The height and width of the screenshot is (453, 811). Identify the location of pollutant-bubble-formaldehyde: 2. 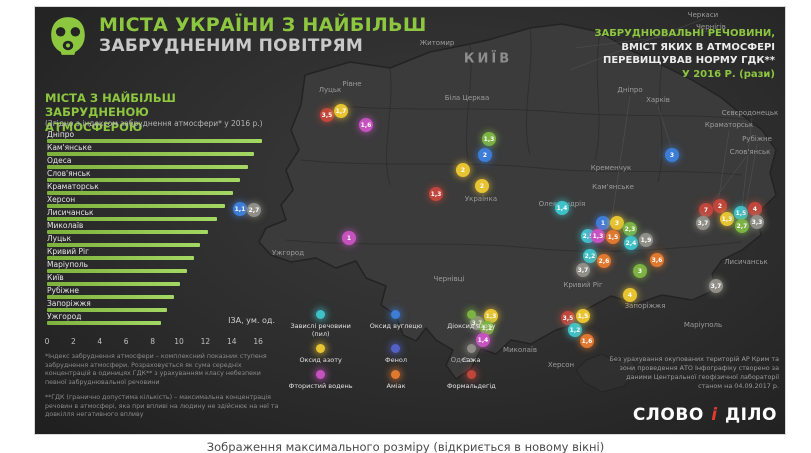
(720, 206).